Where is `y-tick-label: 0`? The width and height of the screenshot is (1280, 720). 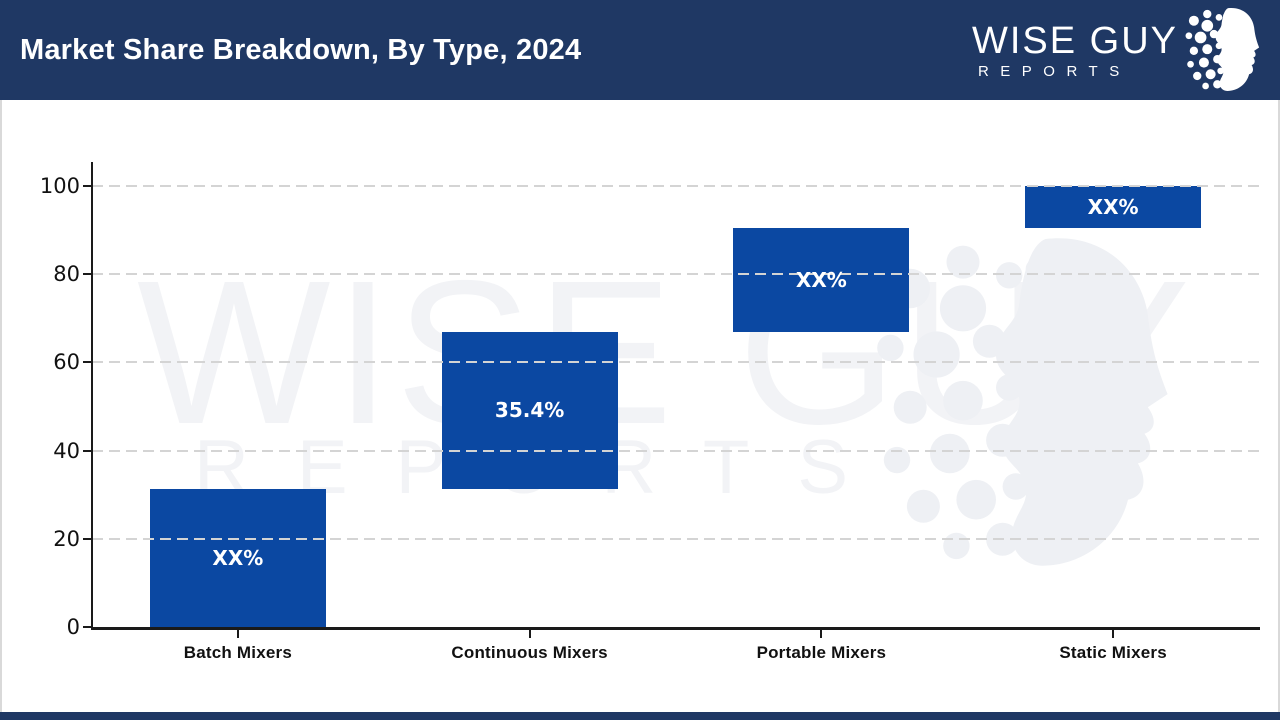
y-tick-label: 0 is located at coordinates (73, 627).